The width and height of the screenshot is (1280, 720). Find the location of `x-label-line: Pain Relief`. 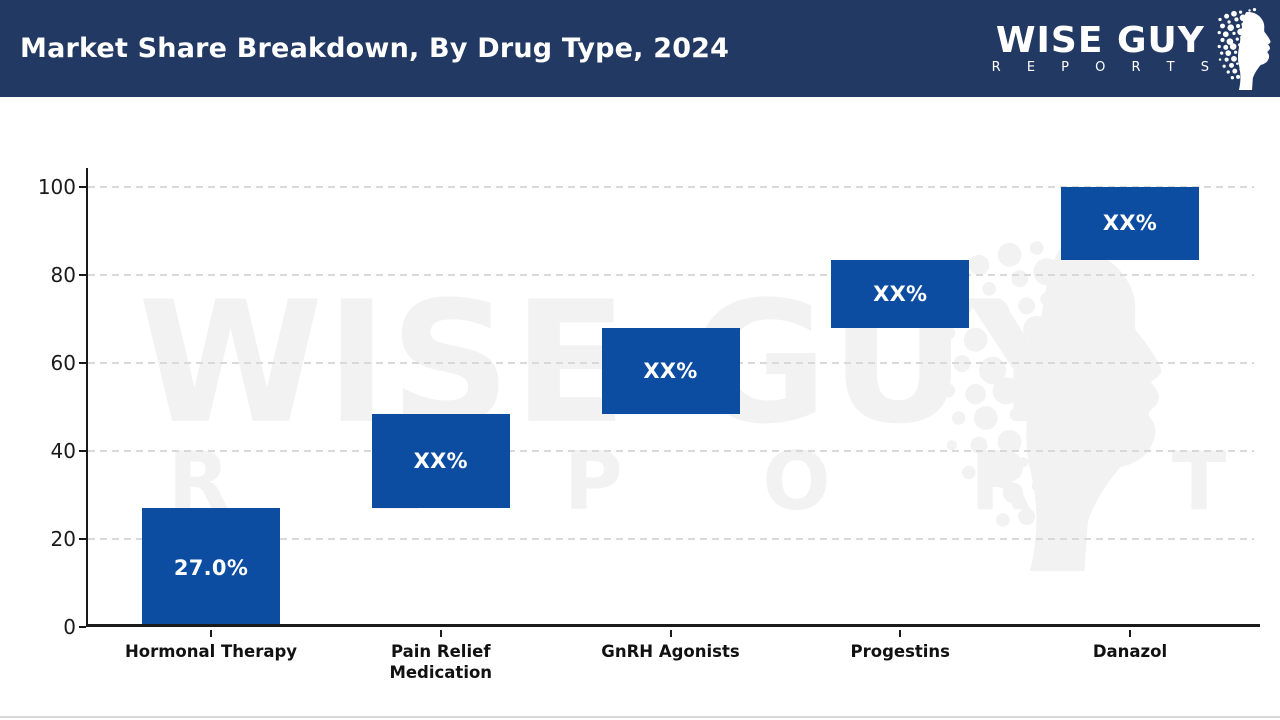

x-label-line: Pain Relief is located at coordinates (440, 651).